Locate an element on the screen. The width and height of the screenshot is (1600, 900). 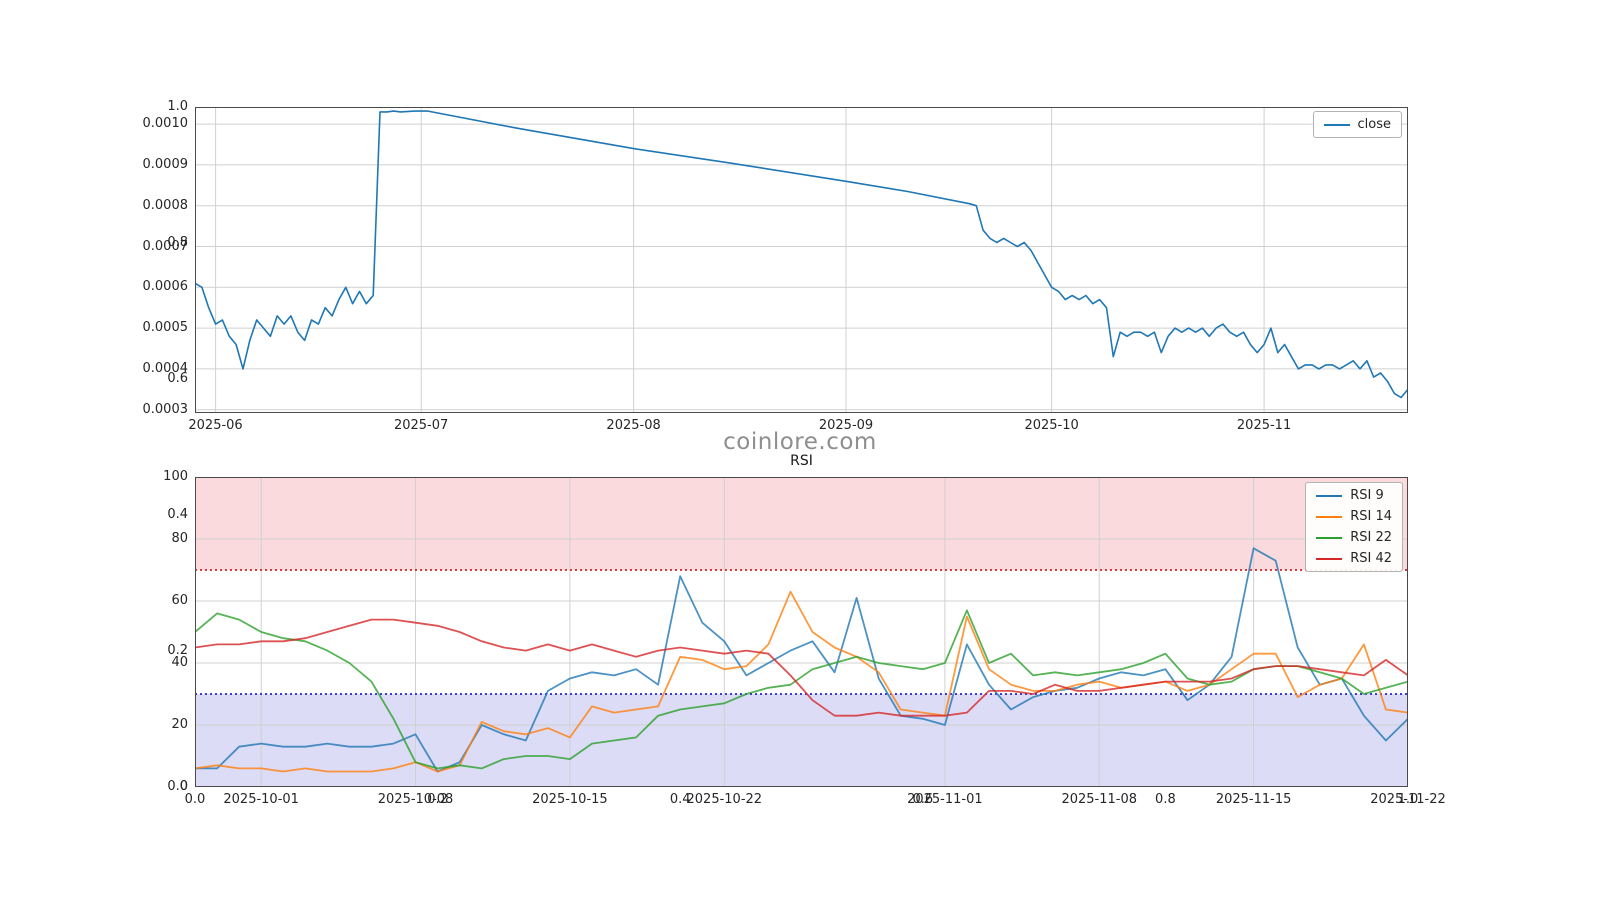
base-axis-bottom-tick: 0.2 is located at coordinates (437, 799).